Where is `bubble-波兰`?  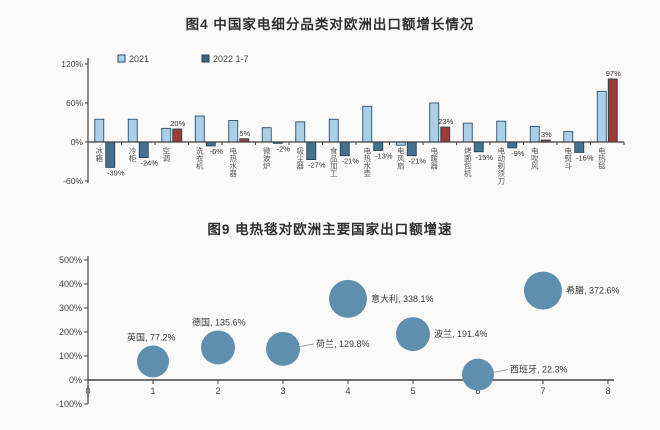 bubble-波兰 is located at coordinates (413, 334).